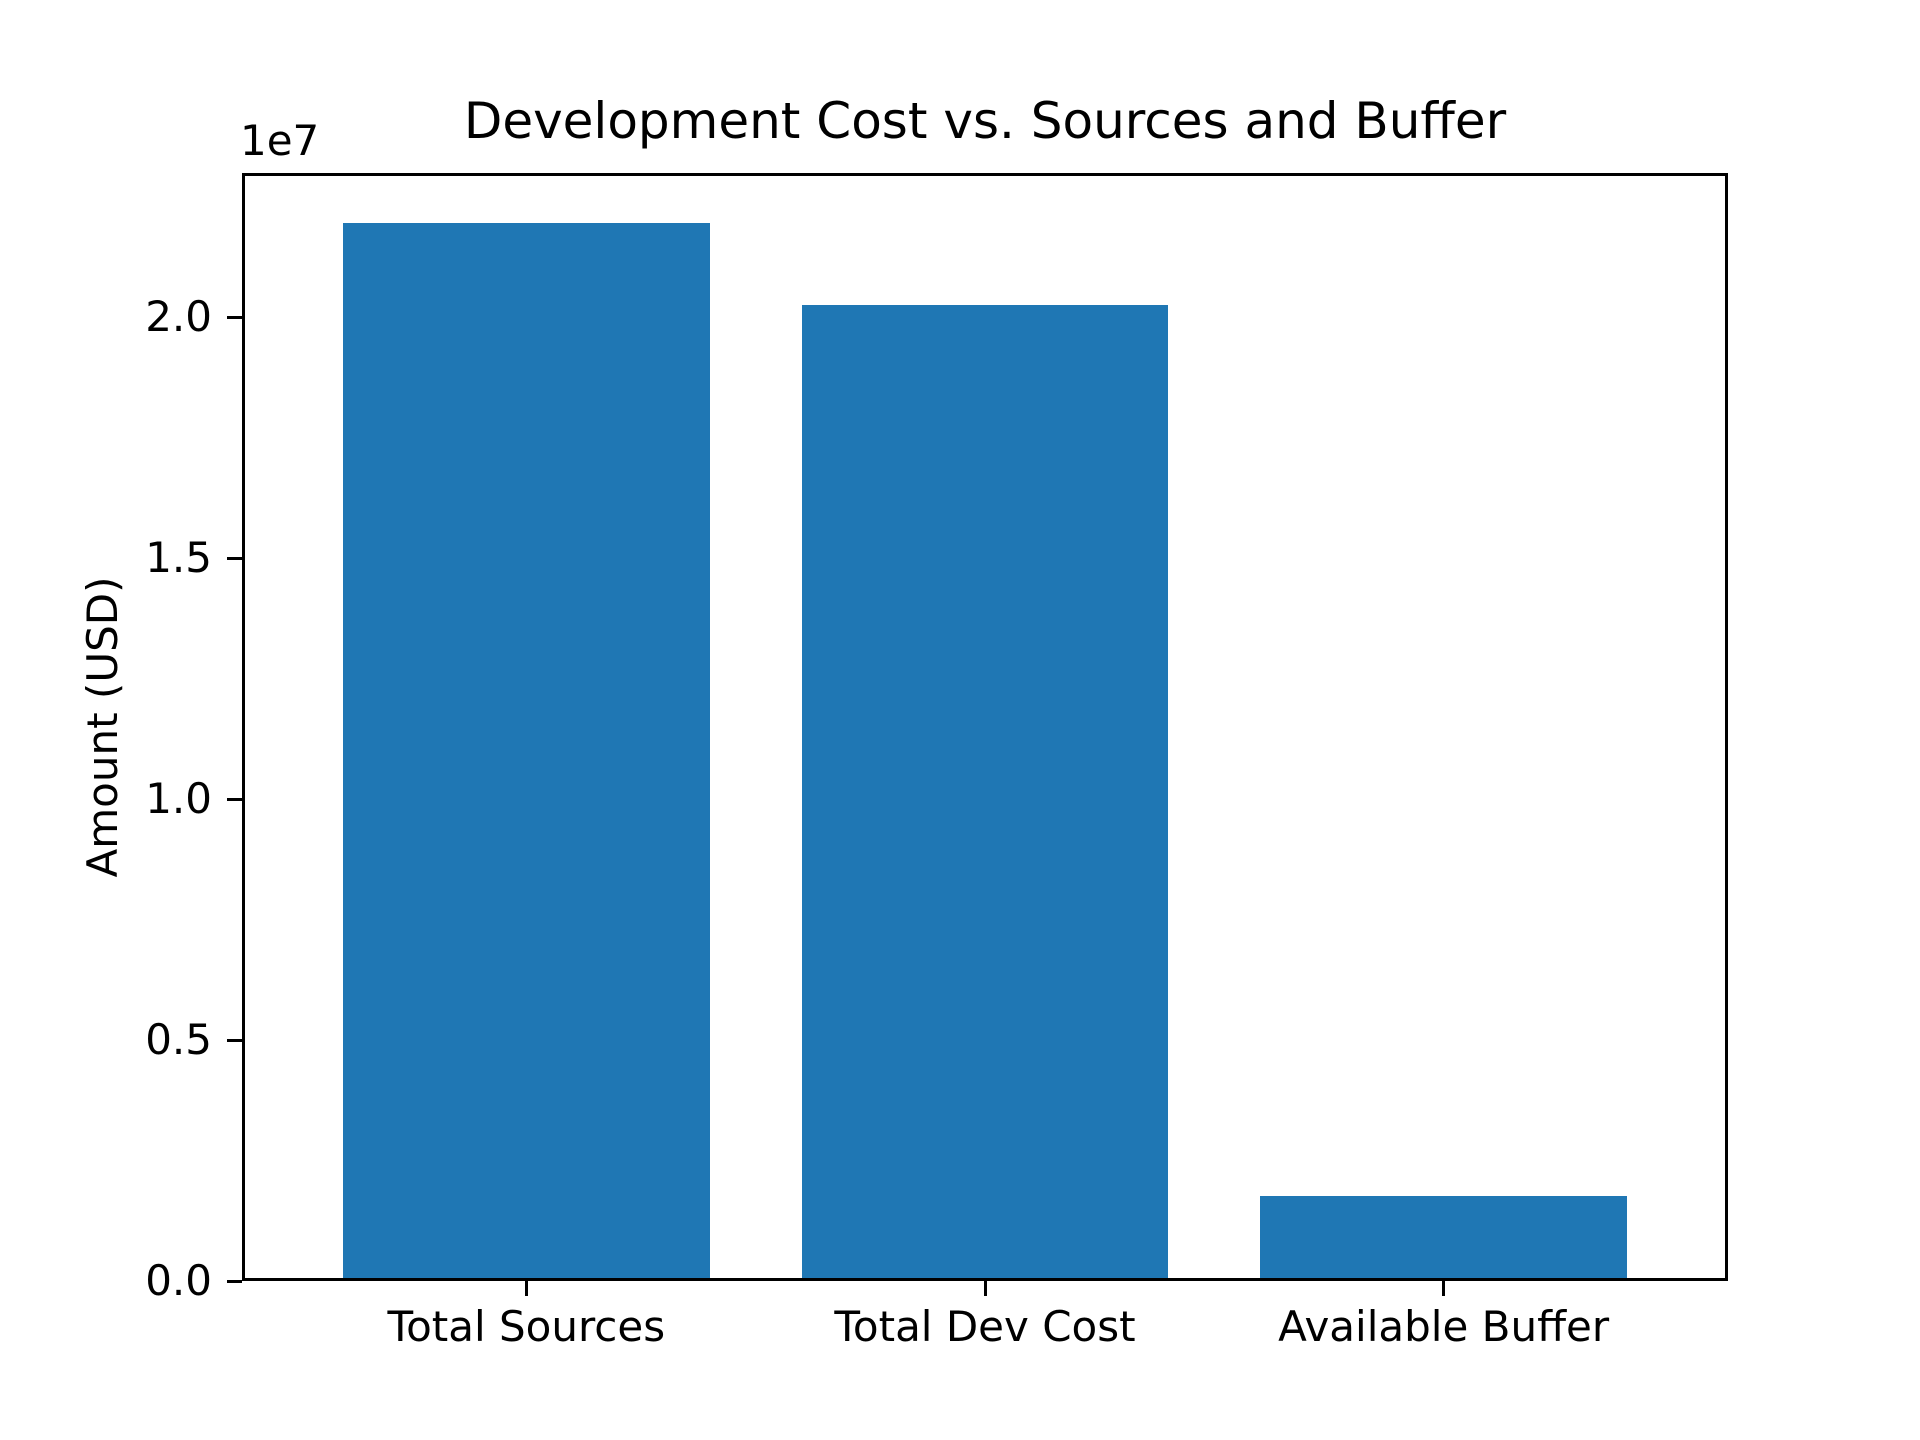 This screenshot has height=1440, width=1920. I want to click on y-tick-label: 0.0, so click(178, 1280).